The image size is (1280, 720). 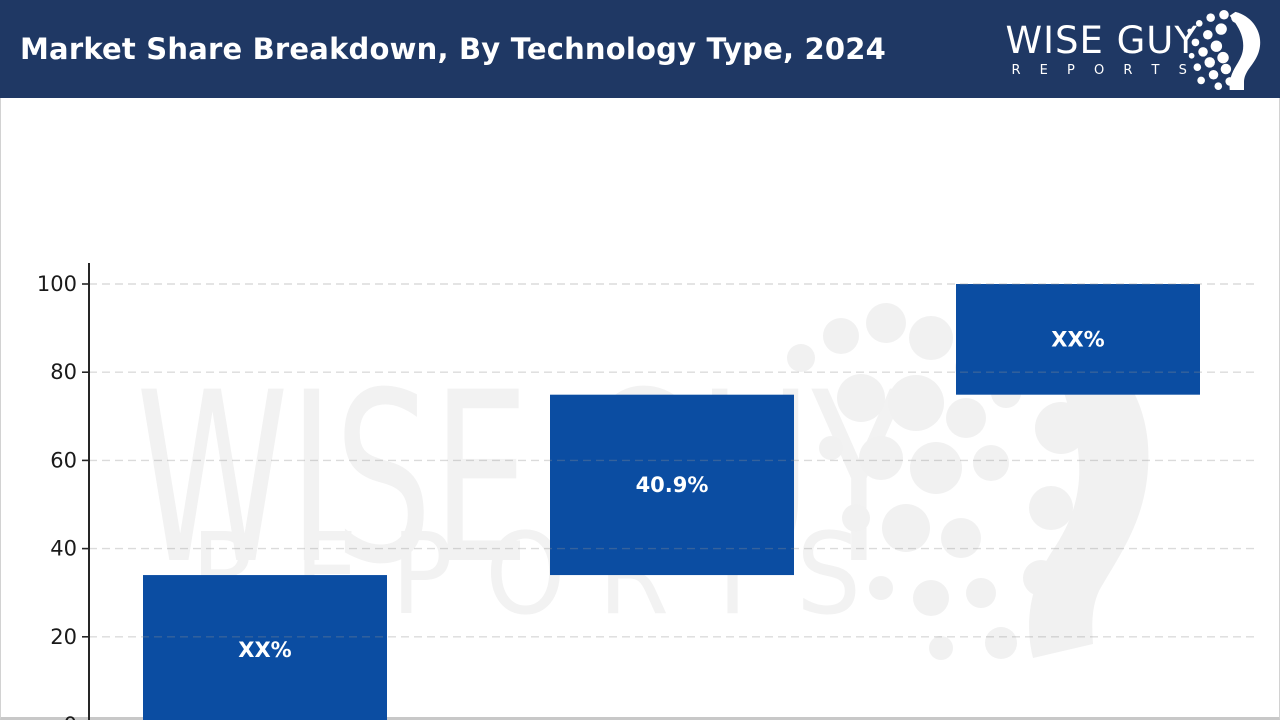 What do you see at coordinates (70, 716) in the screenshot?
I see `y-tick-label: 0` at bounding box center [70, 716].